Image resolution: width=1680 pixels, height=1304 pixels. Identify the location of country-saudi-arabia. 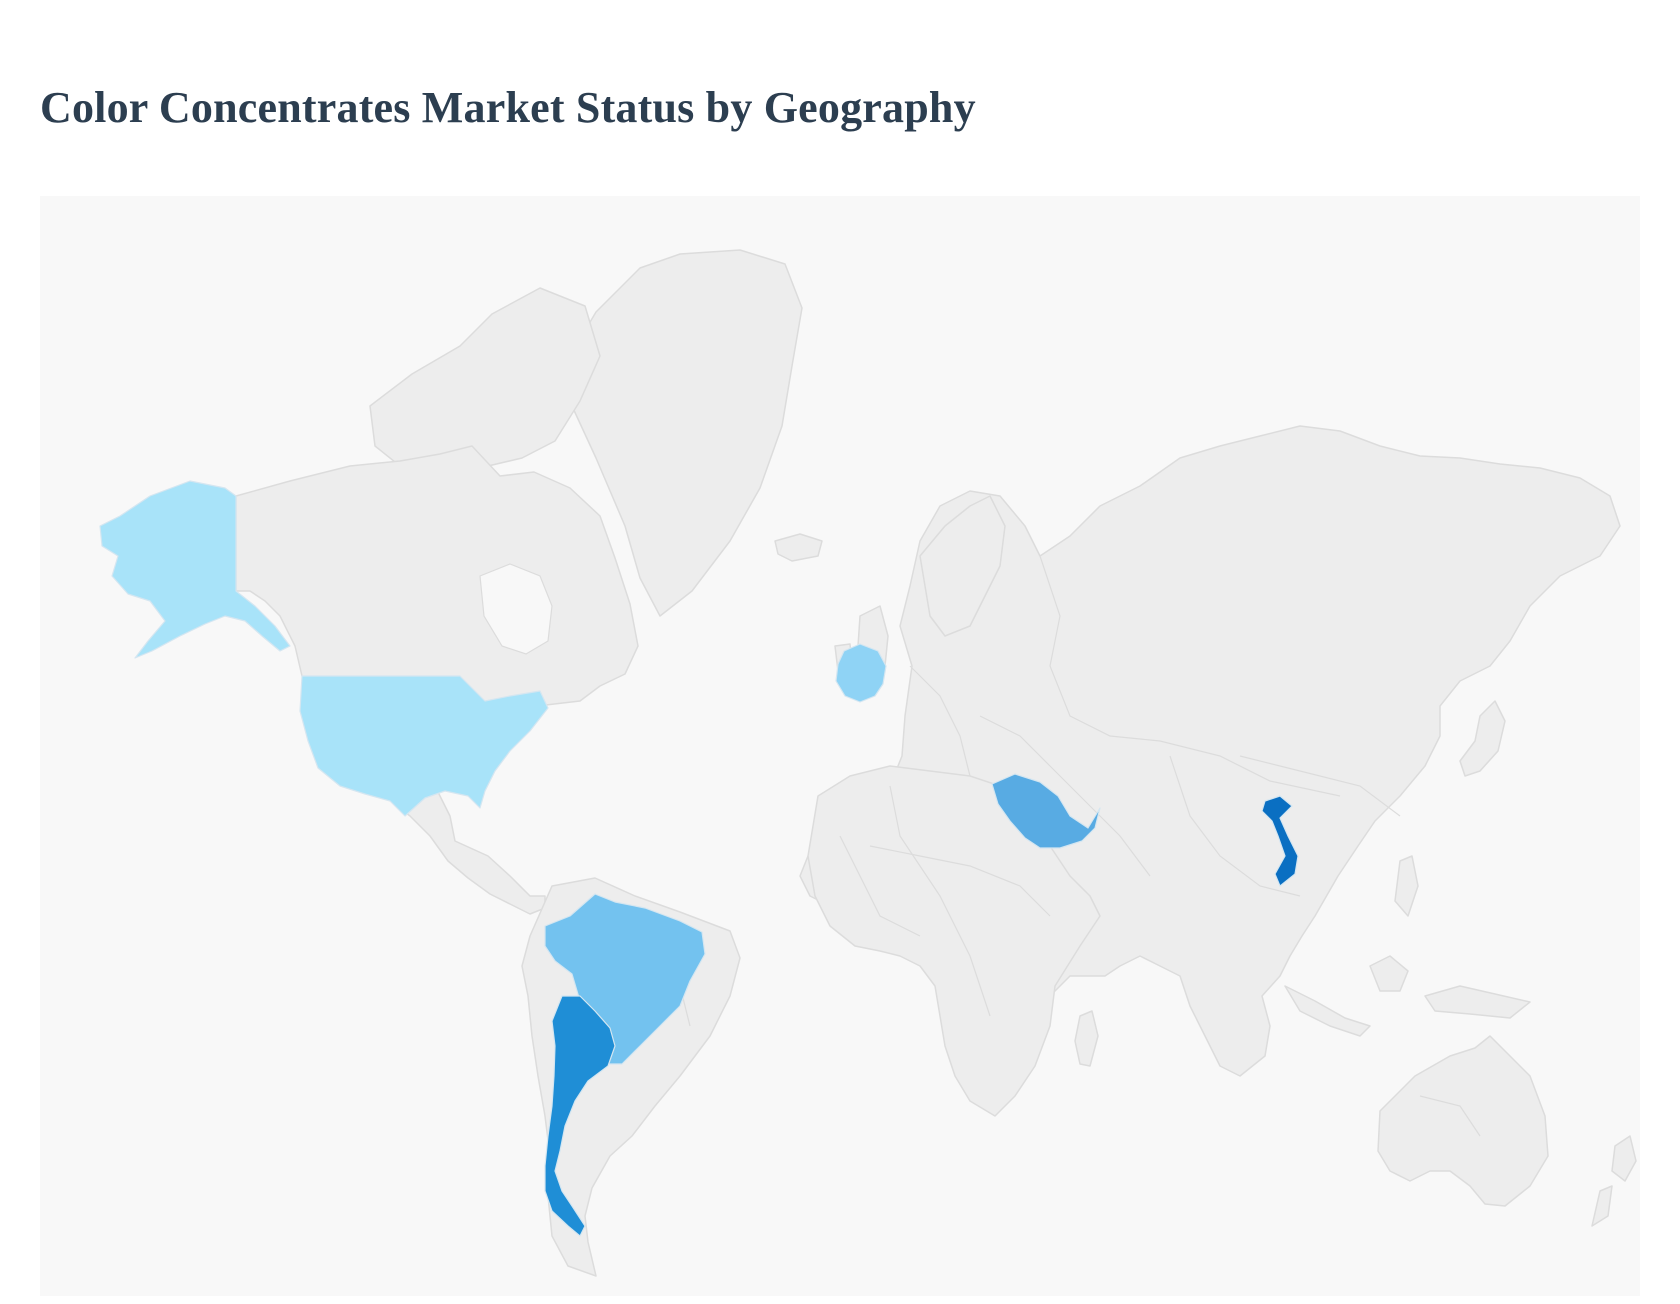
(1046, 811).